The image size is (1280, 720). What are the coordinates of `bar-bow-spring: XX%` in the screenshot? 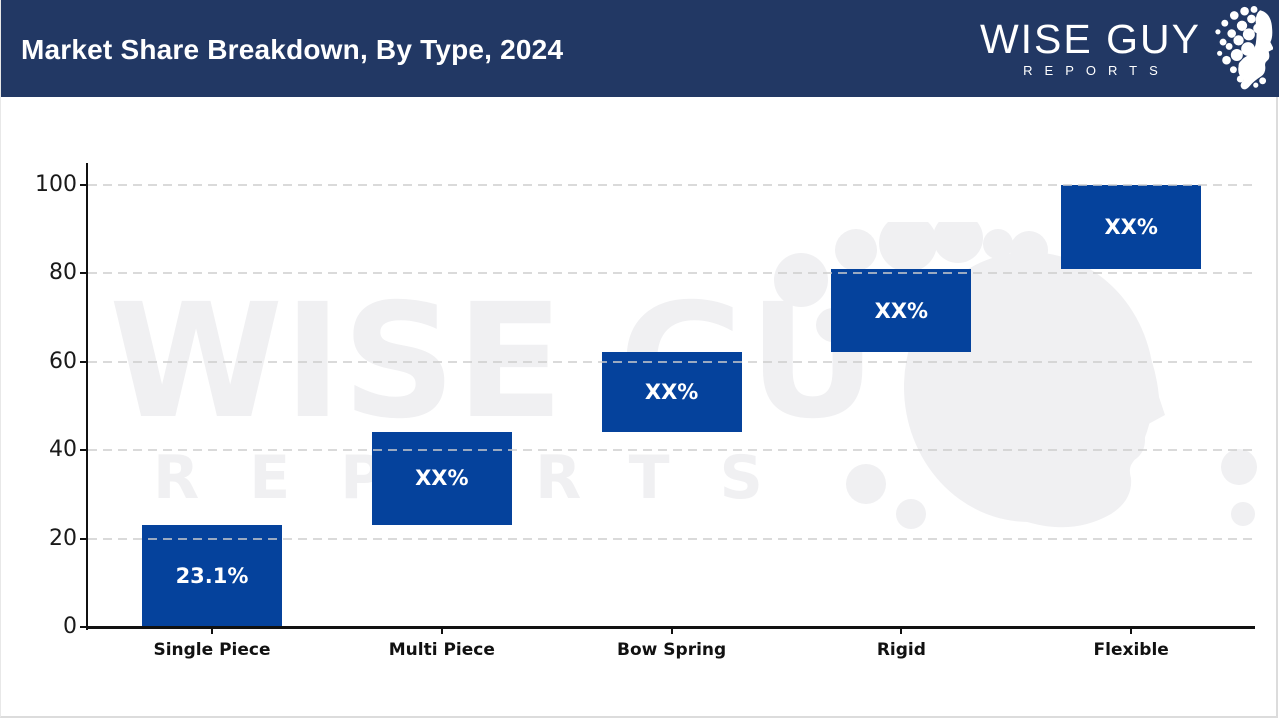 It's located at (671, 392).